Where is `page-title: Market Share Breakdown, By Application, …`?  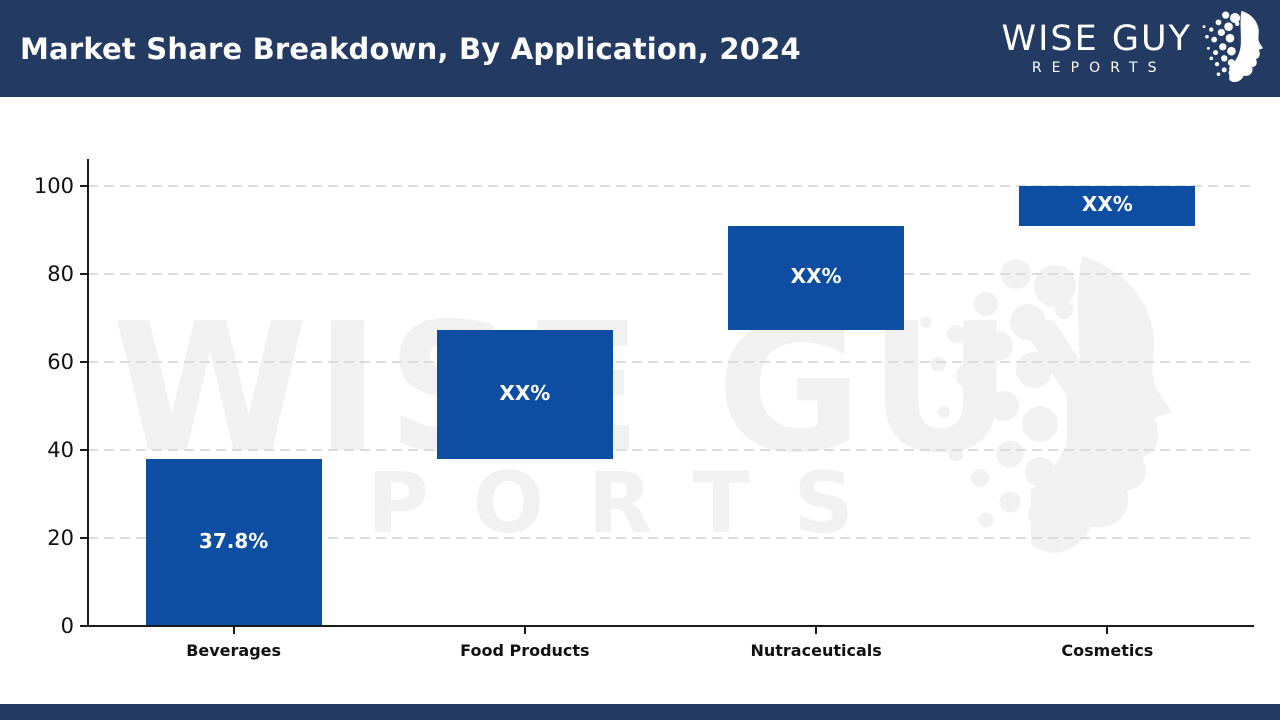
page-title: Market Share Breakdown, By Application, … is located at coordinates (410, 48).